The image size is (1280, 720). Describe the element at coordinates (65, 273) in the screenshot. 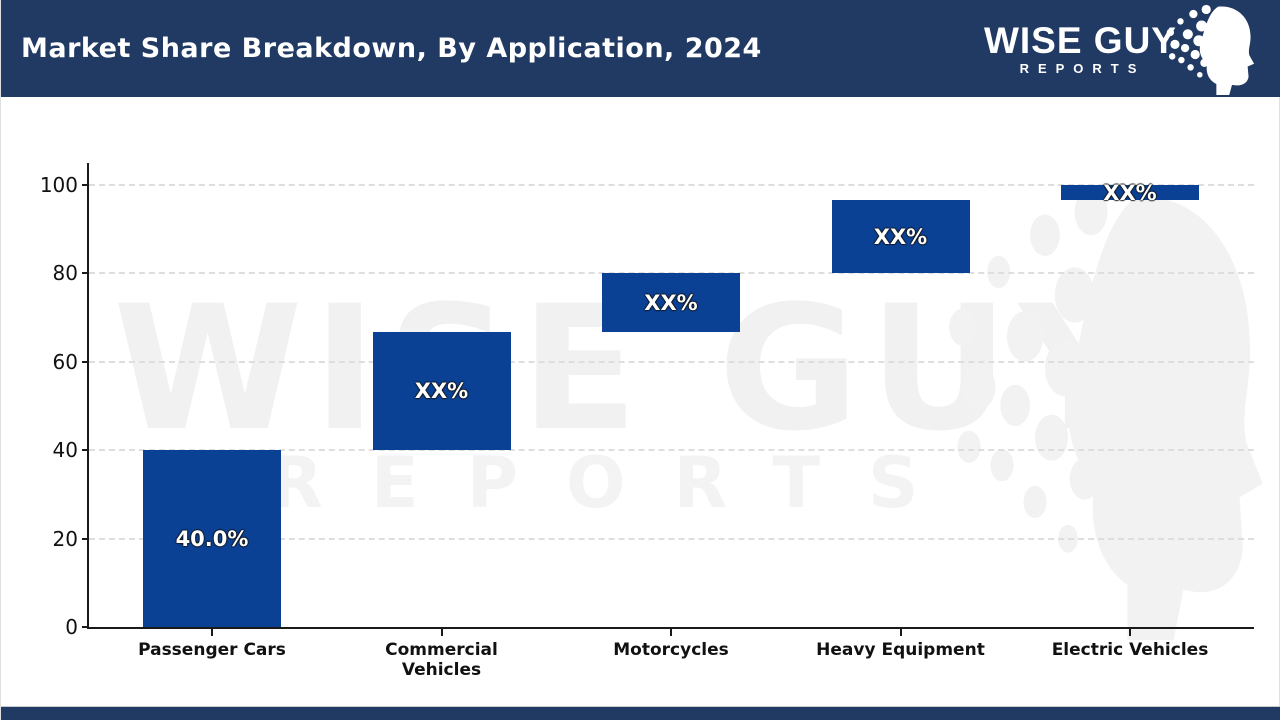

I see `y-tick-label: 80` at that location.